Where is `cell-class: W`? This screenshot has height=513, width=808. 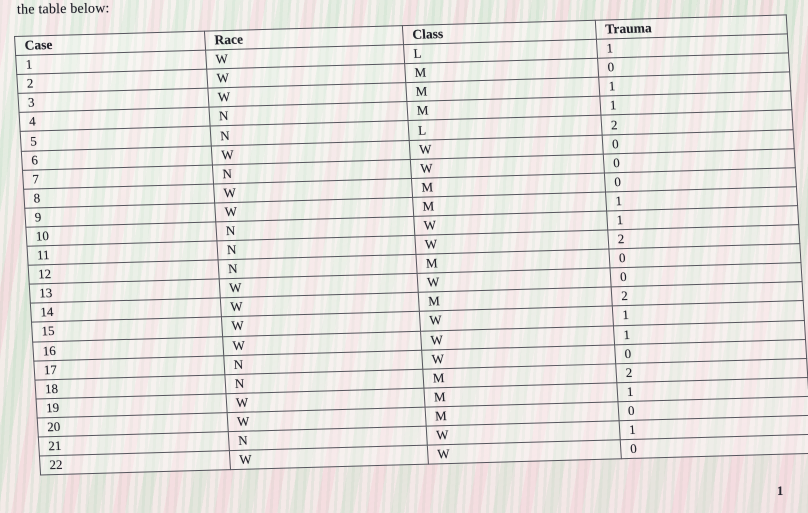 cell-class: W is located at coordinates (524, 452).